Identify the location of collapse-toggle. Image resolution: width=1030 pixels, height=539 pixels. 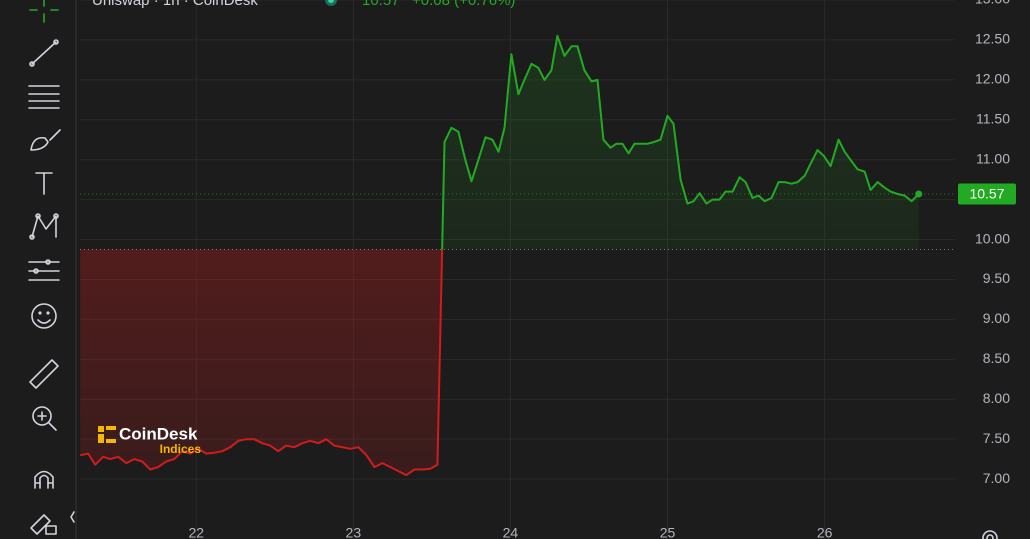
(72, 517).